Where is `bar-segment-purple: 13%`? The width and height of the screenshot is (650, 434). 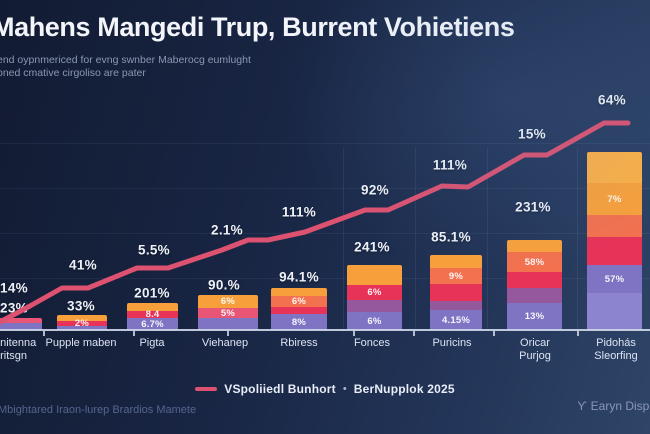 bar-segment-purple: 13% is located at coordinates (534, 316).